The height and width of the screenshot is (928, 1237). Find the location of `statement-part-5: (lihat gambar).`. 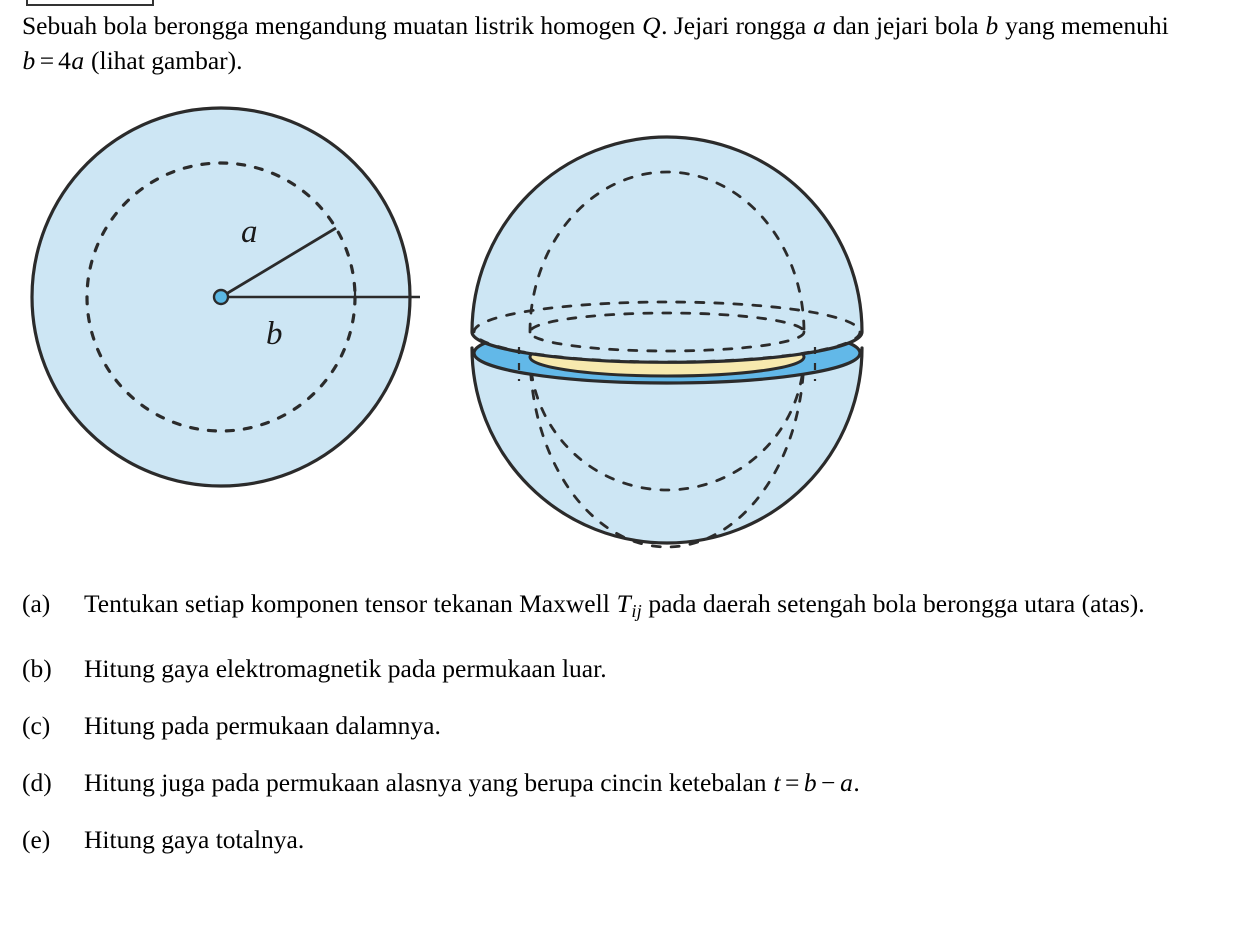

statement-part-5: (lihat gambar). is located at coordinates (163, 60).